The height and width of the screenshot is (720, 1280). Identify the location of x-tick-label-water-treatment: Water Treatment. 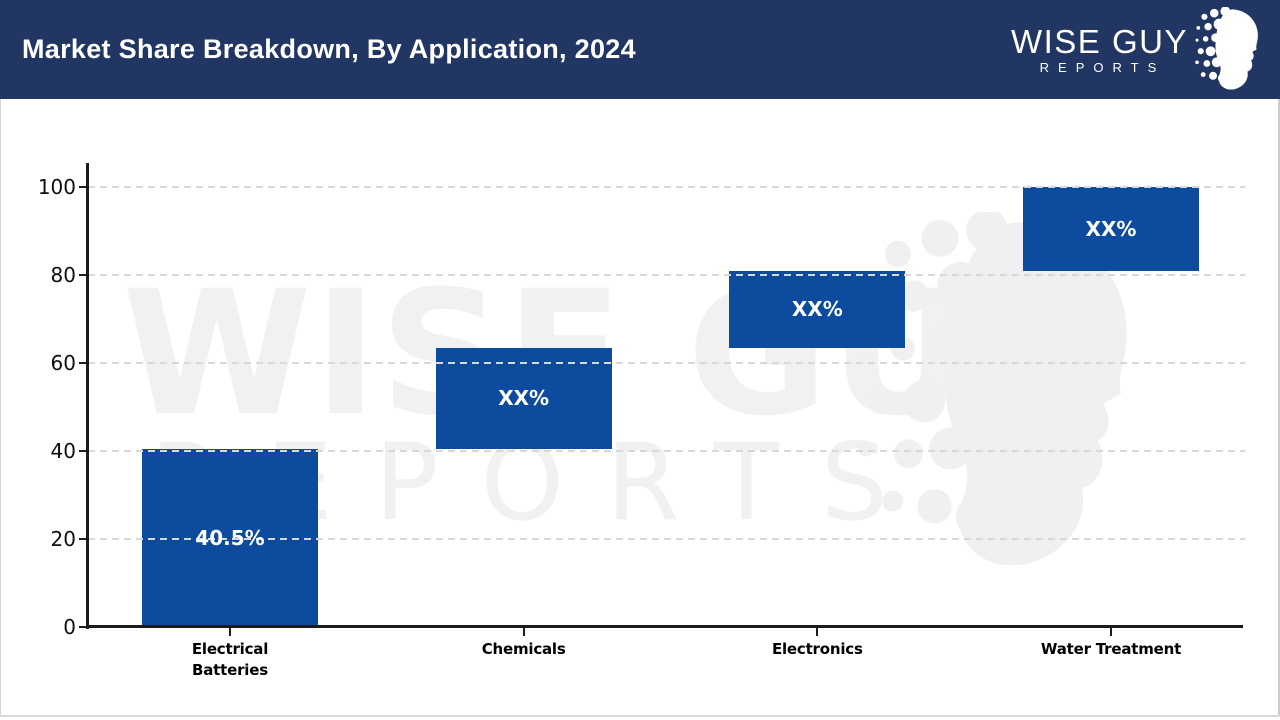
(1111, 649).